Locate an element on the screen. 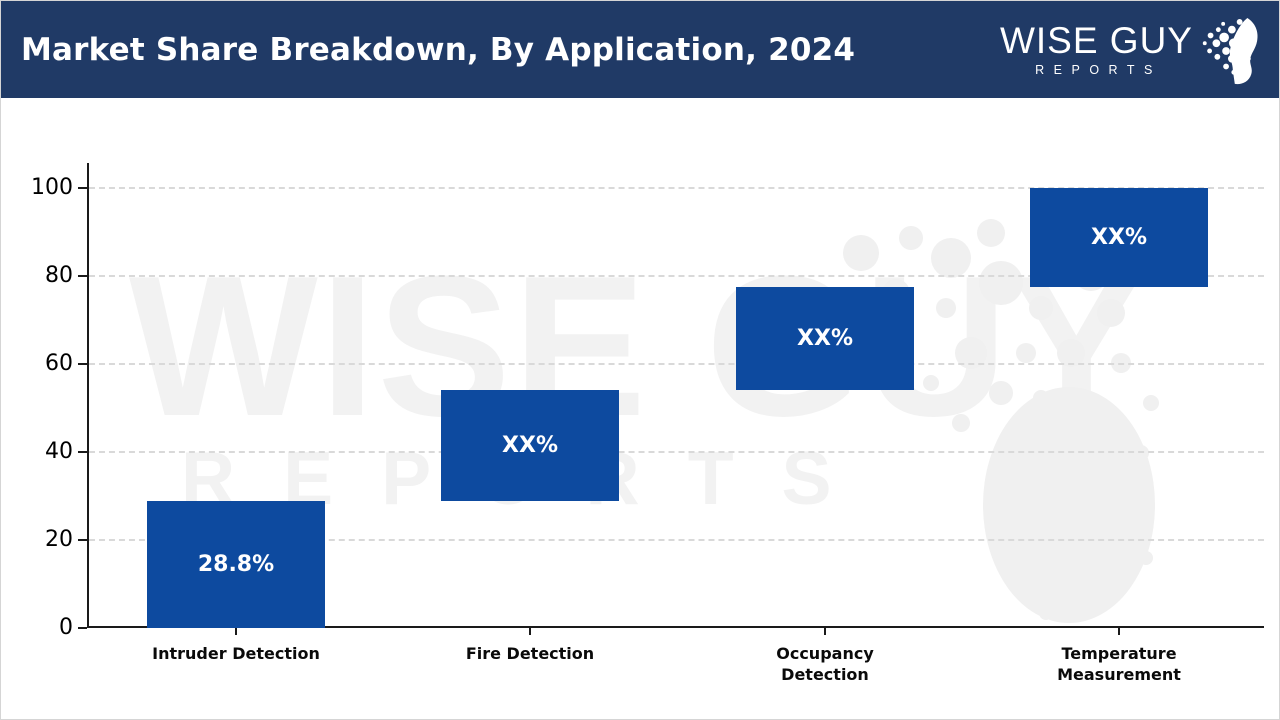 The height and width of the screenshot is (720, 1280). wise-guy-logo: WISE GUY REPORTS is located at coordinates (1129, 50).